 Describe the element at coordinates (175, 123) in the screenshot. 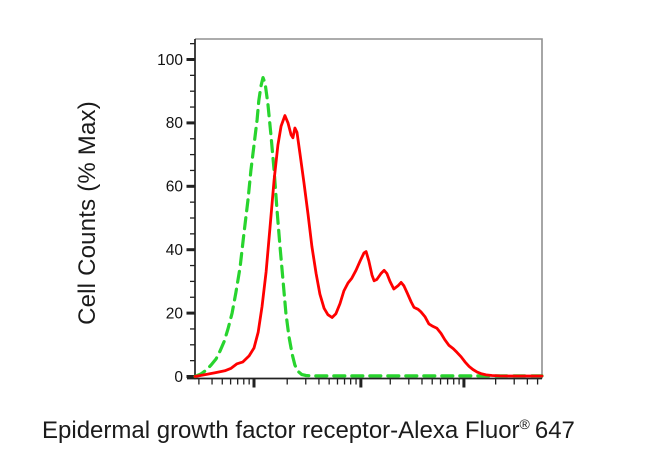

I see `y-tick-label: 80` at that location.